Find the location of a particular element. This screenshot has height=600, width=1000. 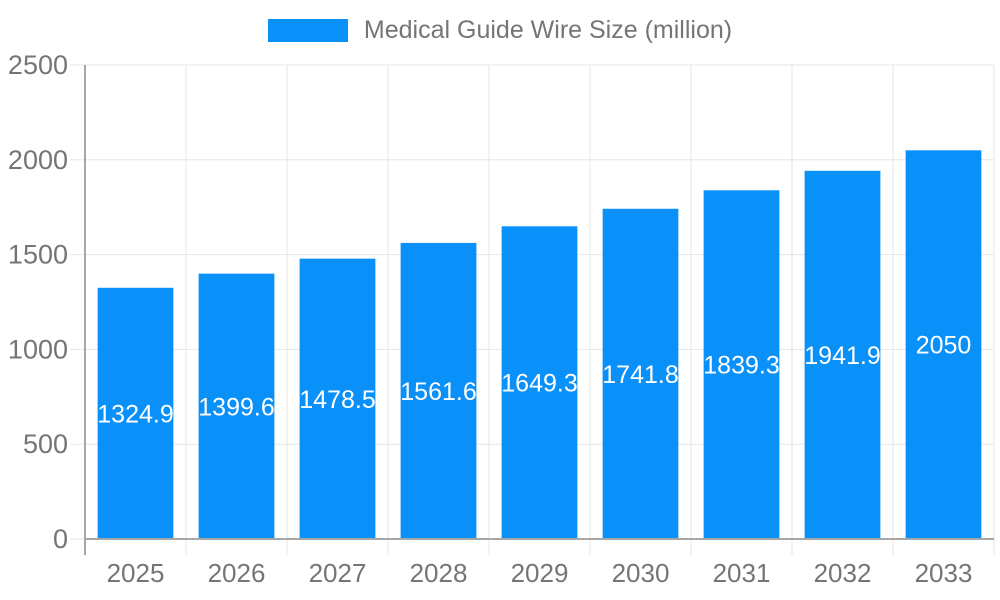

y-tick-label: 1000 is located at coordinates (38, 349).